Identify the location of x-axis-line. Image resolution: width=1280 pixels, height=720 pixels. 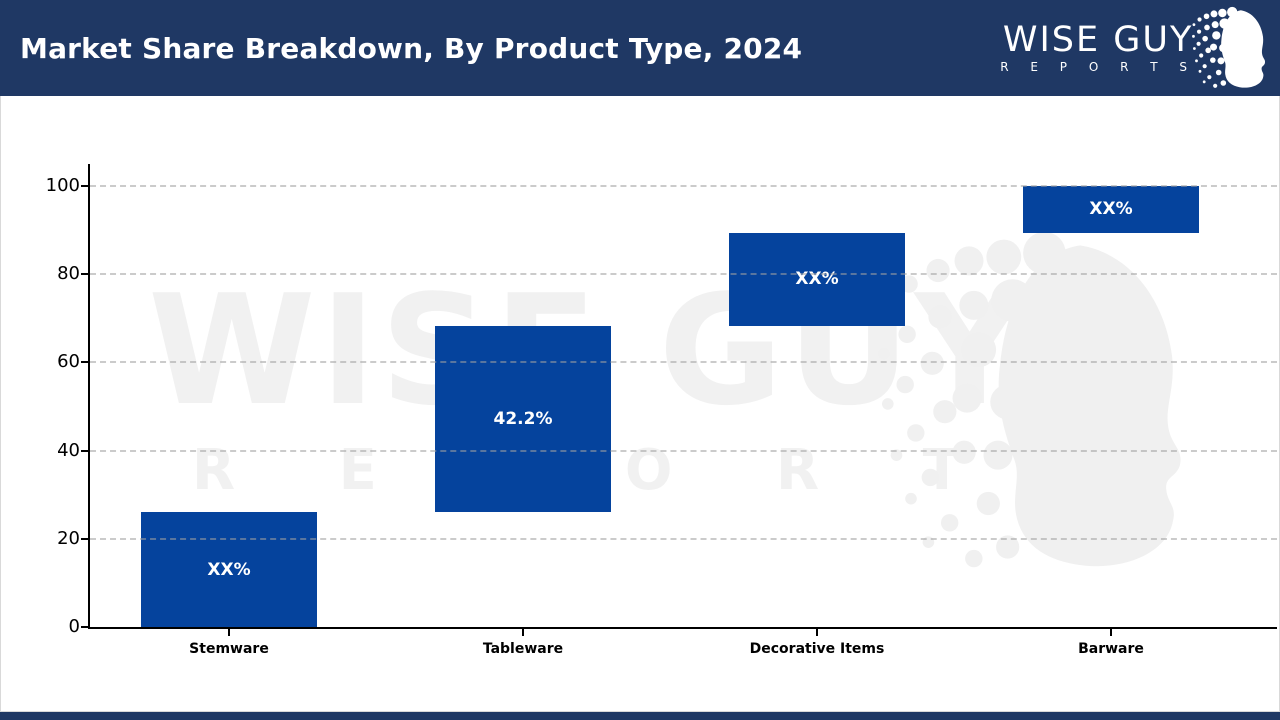
(682, 628).